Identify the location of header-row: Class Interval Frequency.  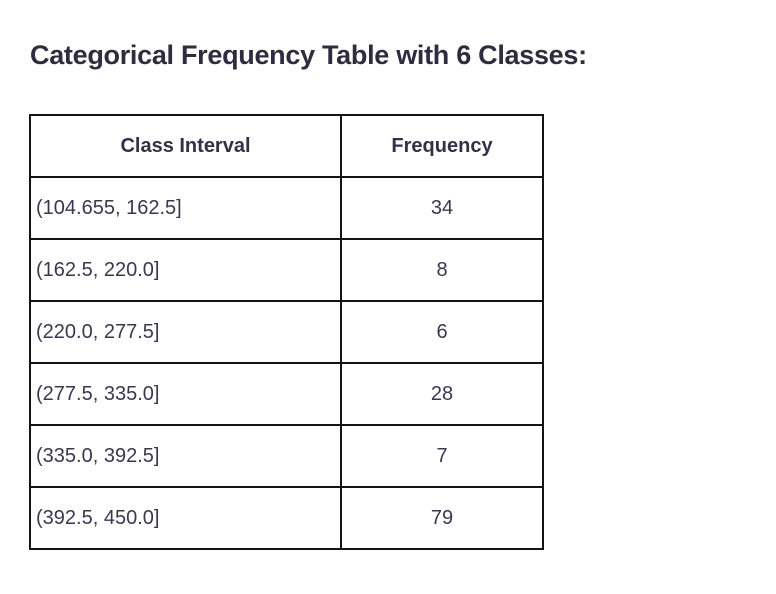
(286, 146).